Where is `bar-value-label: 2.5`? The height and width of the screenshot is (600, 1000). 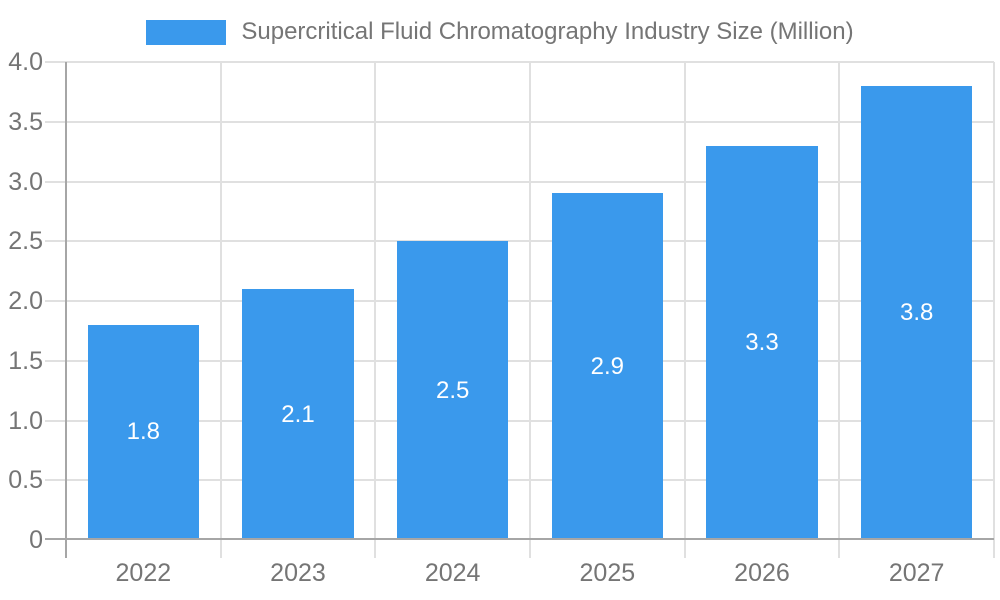
bar-value-label: 2.5 is located at coordinates (452, 390).